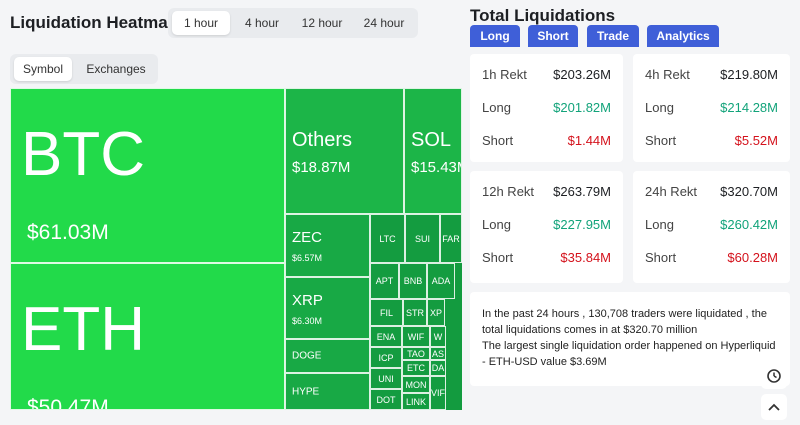 This screenshot has width=800, height=425. I want to click on view-tabs: Symbol Exchanges, so click(84, 69).